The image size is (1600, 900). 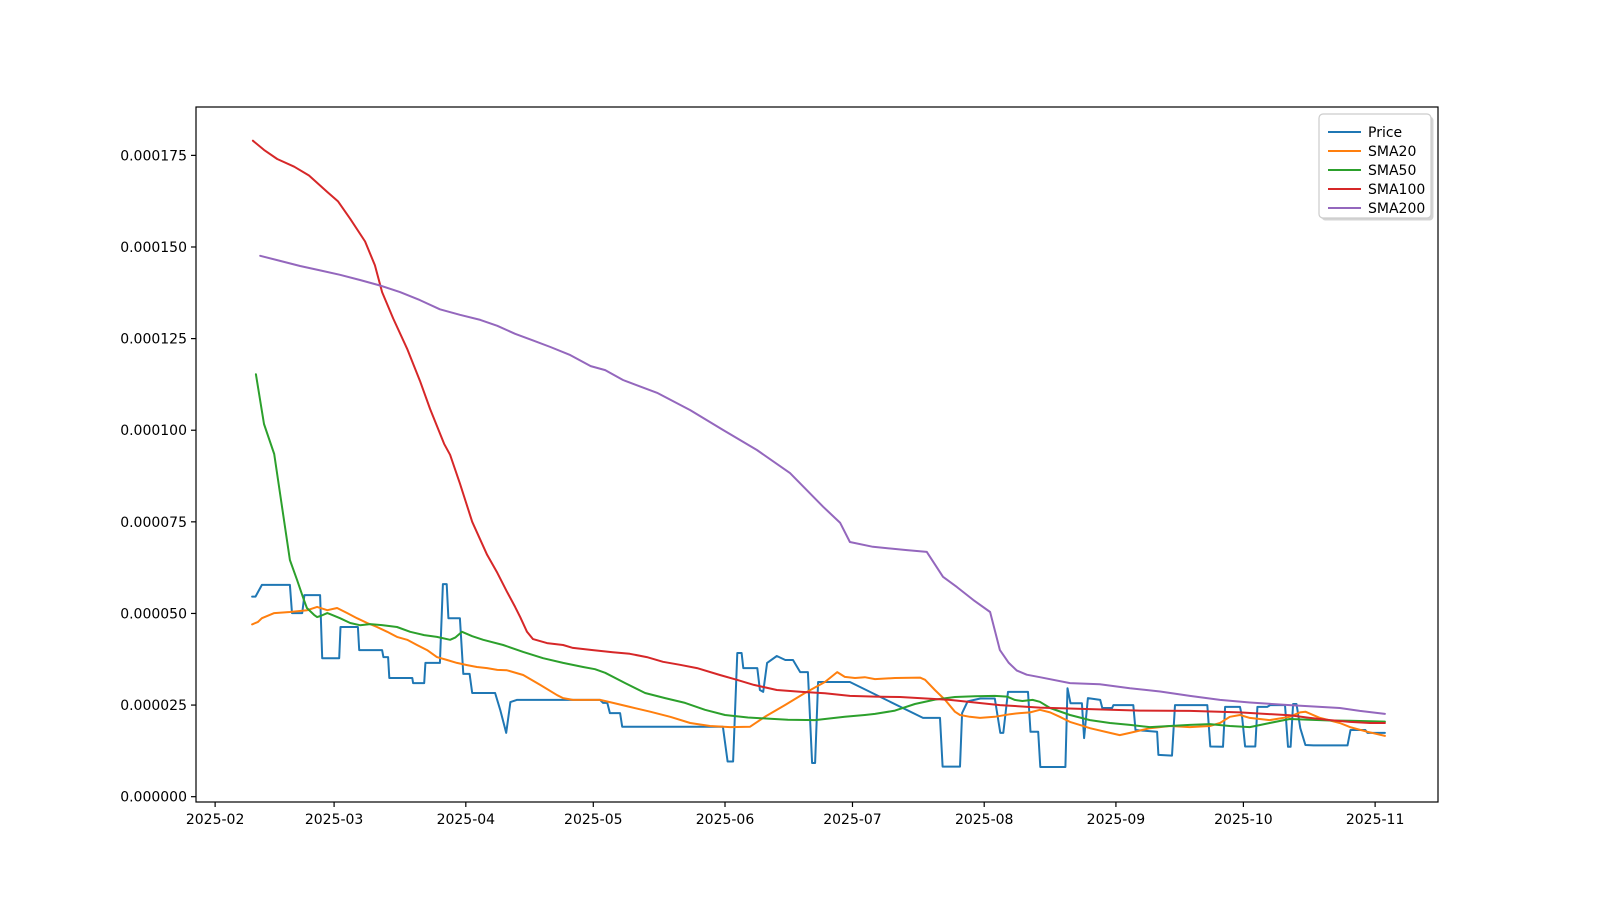 I want to click on x-tick-label: 2025-04, so click(x=466, y=820).